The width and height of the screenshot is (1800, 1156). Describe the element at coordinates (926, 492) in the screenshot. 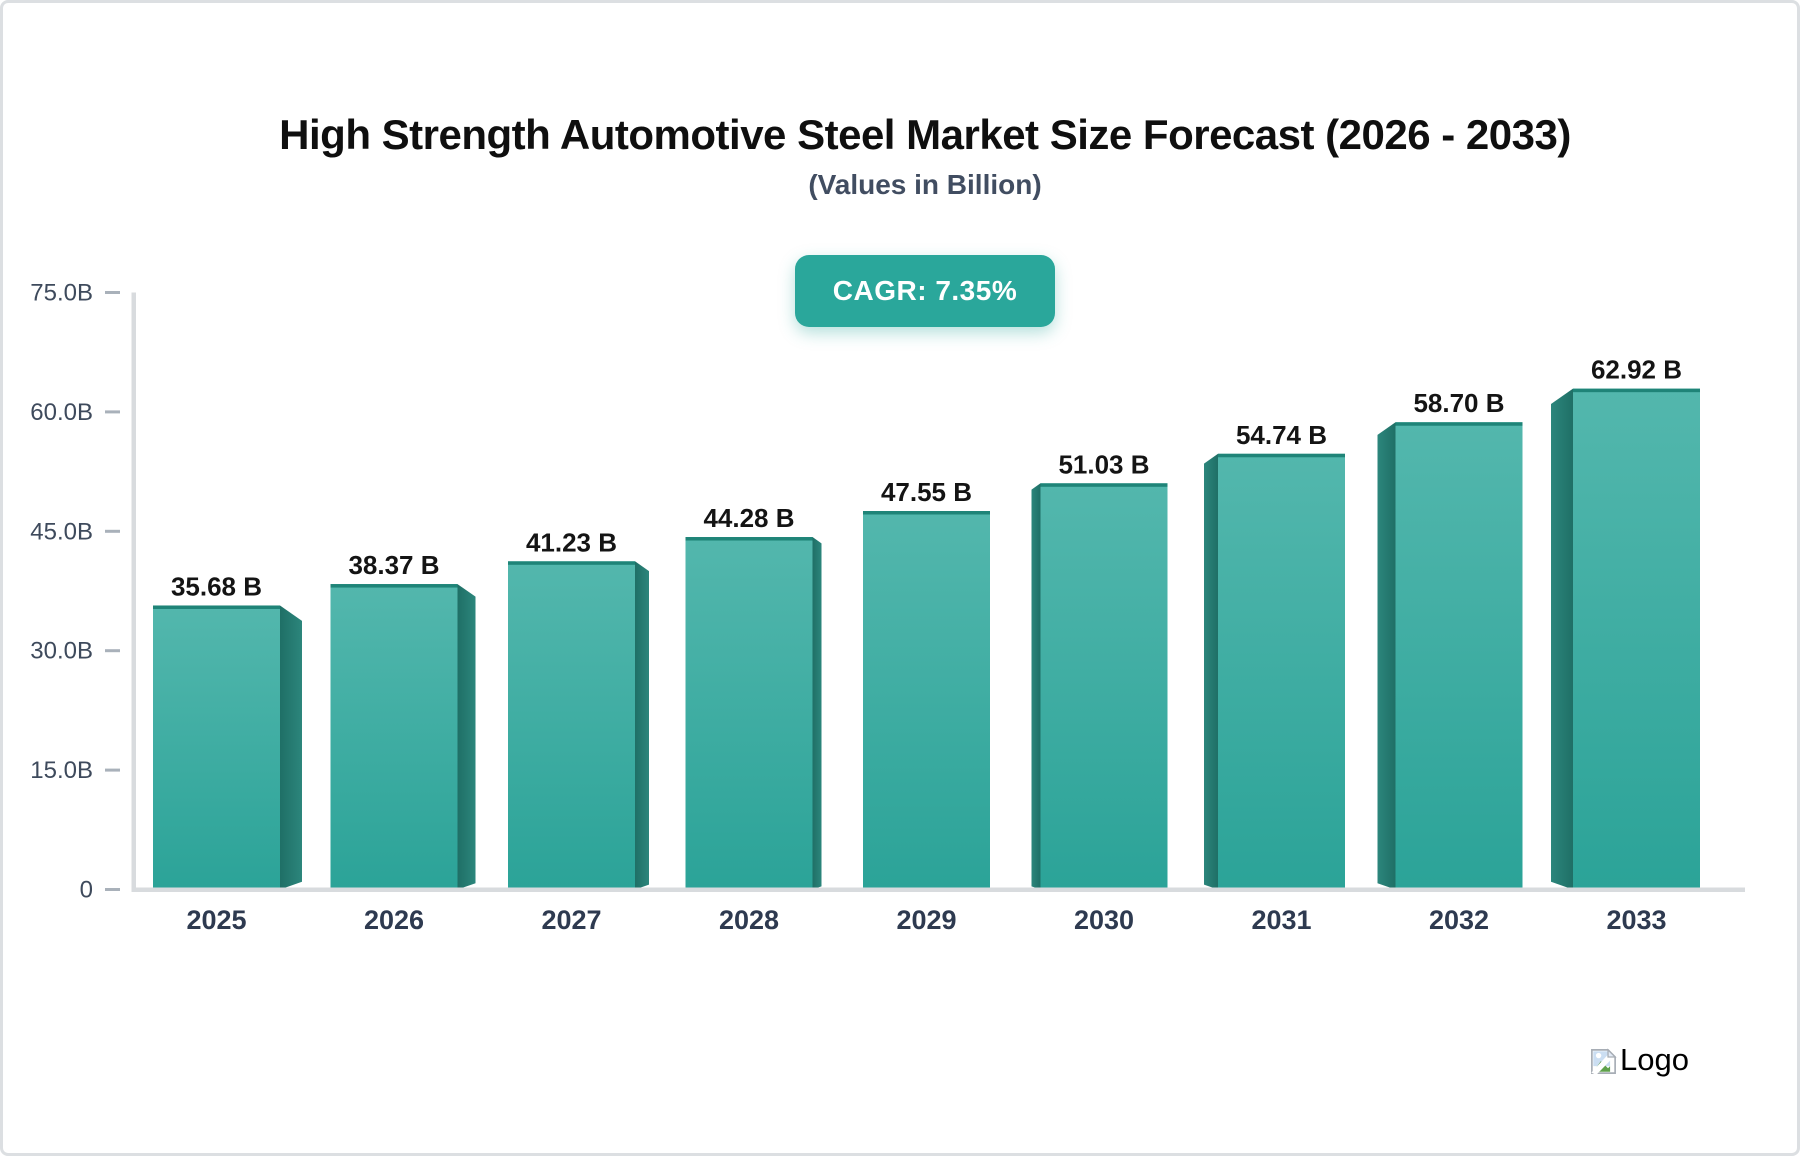

I see `bar-value-label: 47.55 B` at that location.